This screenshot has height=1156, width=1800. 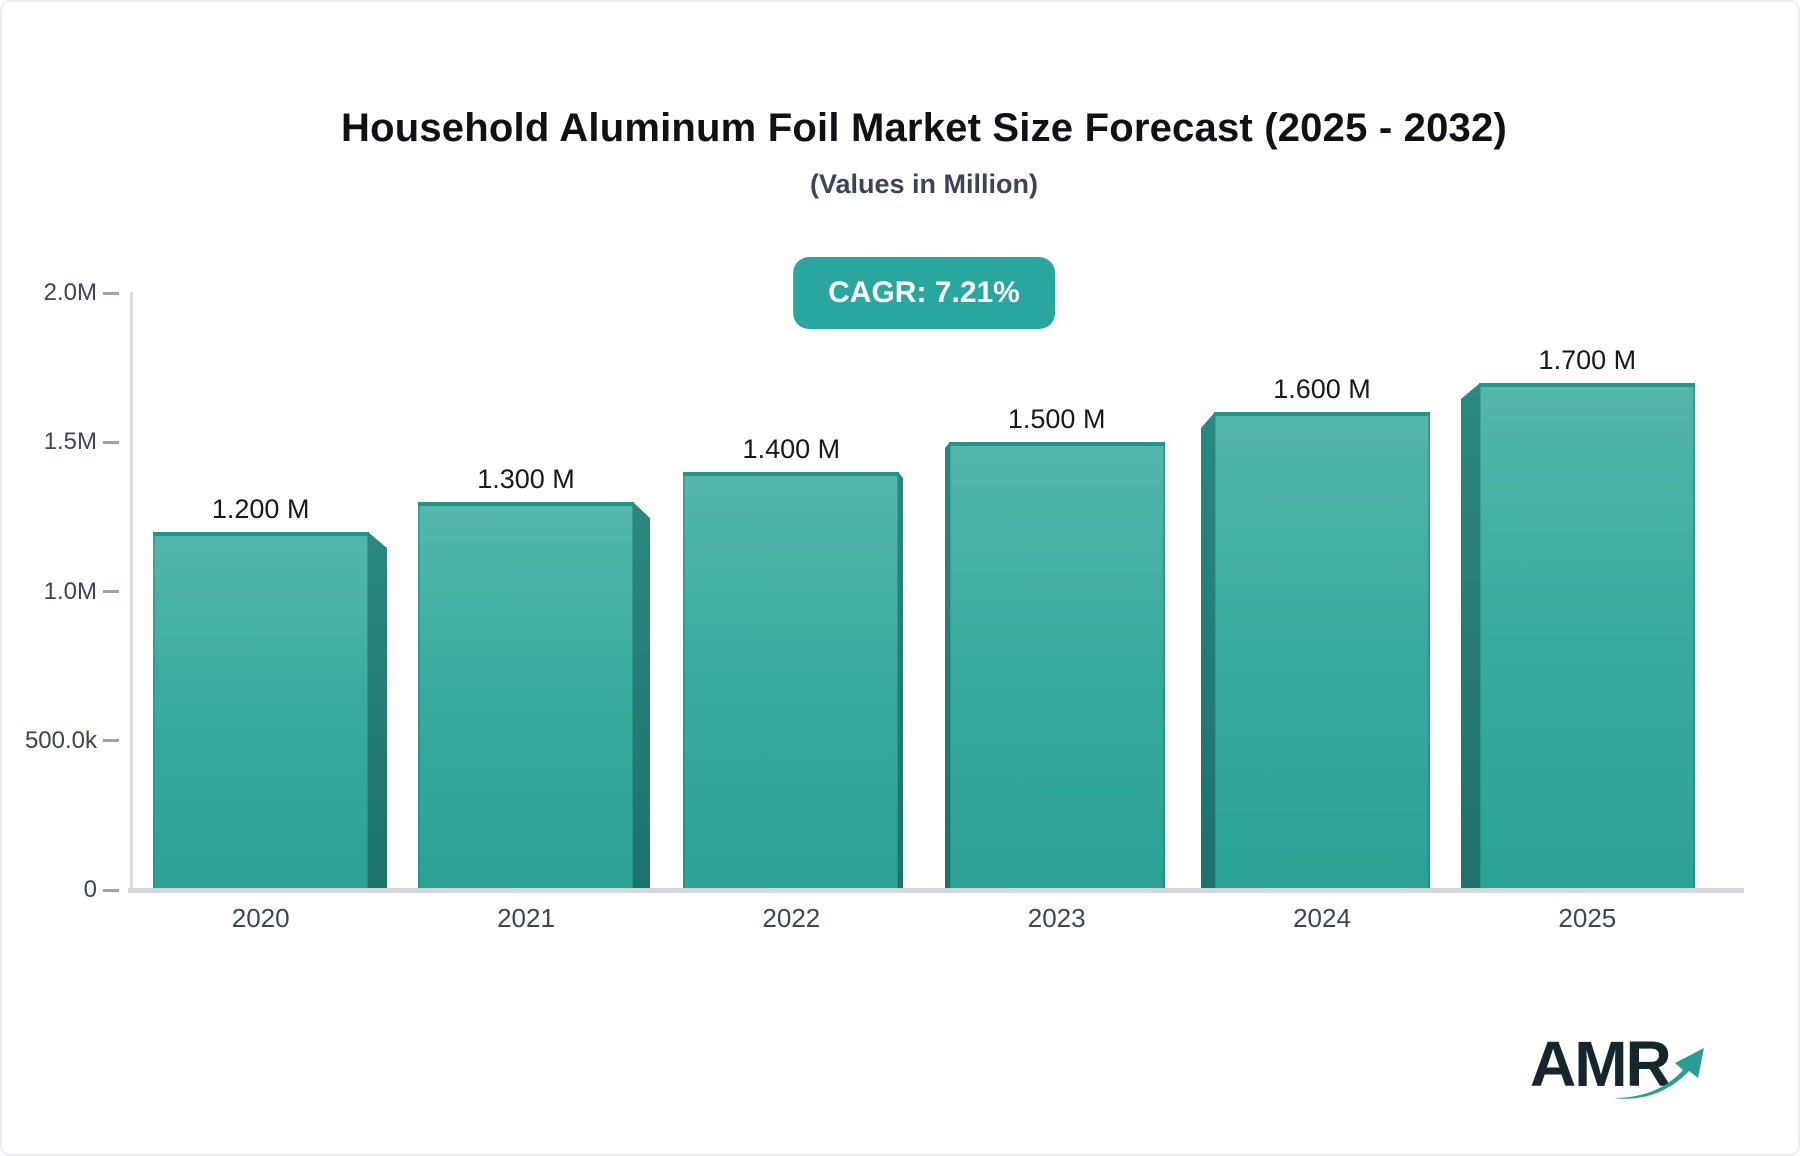 What do you see at coordinates (1056, 419) in the screenshot?
I see `bar-value-label: 1.500 M` at bounding box center [1056, 419].